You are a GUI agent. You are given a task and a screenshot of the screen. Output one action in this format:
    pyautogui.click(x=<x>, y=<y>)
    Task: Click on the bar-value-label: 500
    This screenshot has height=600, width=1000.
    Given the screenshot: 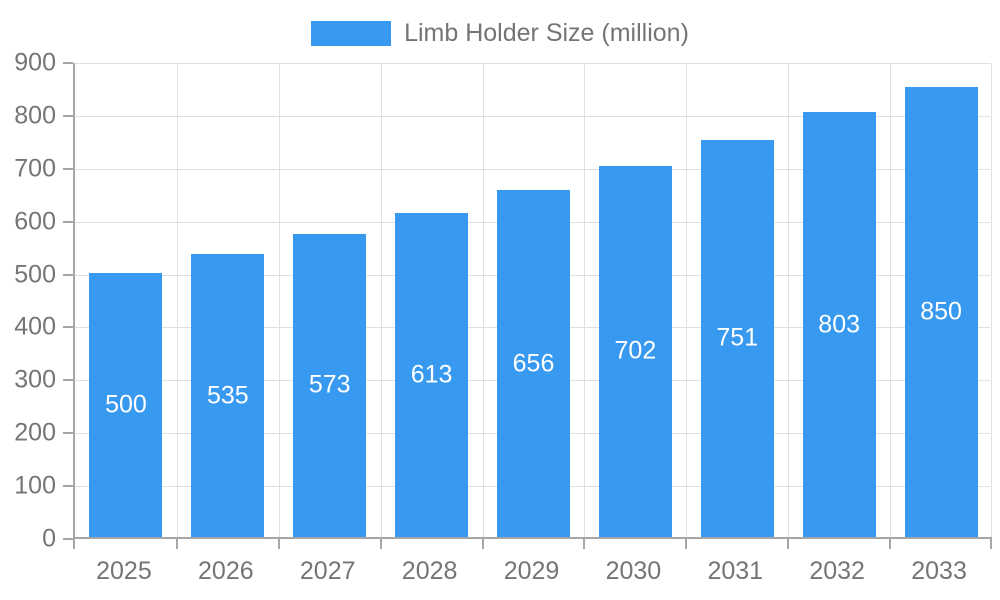 What is the action you would take?
    pyautogui.click(x=126, y=404)
    